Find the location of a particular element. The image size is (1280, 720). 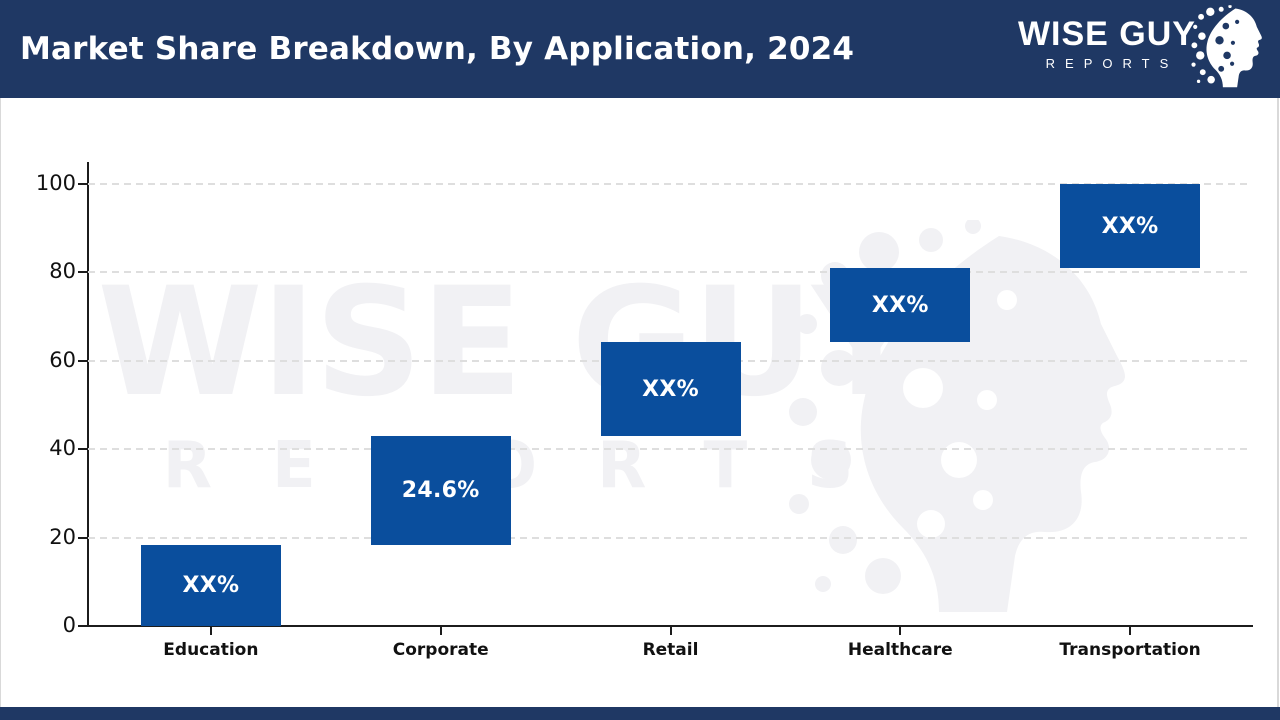

bar-healthcare: XX% is located at coordinates (900, 305).